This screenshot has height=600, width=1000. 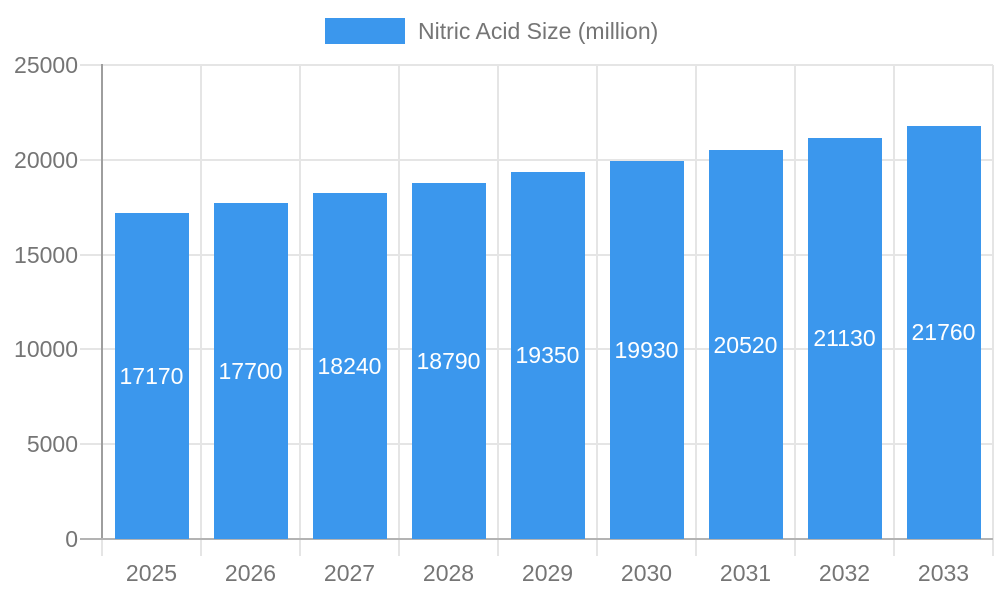 I want to click on bar: 18240, so click(x=349, y=366).